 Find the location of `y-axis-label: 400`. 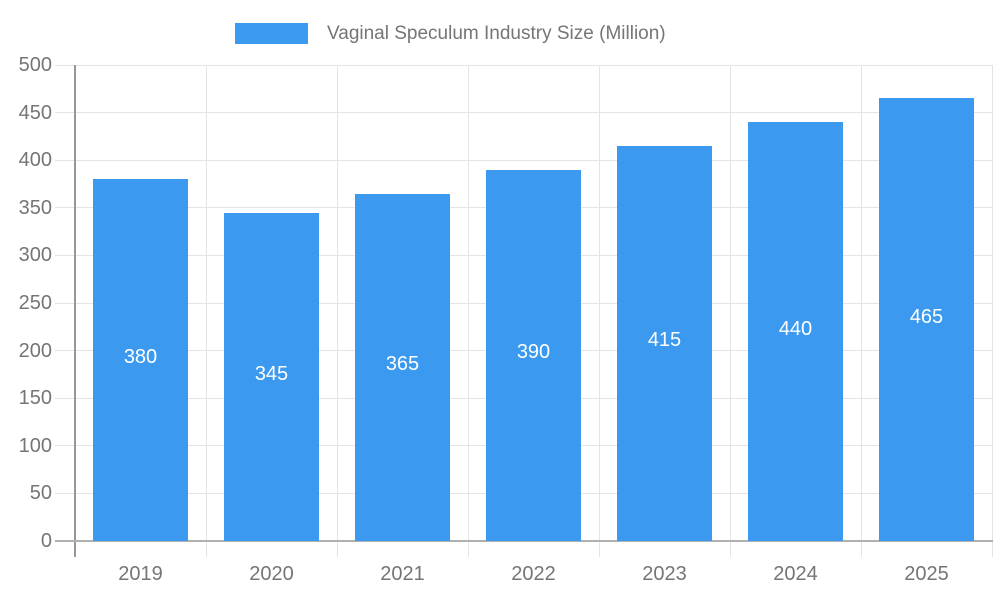

y-axis-label: 400 is located at coordinates (35, 160).